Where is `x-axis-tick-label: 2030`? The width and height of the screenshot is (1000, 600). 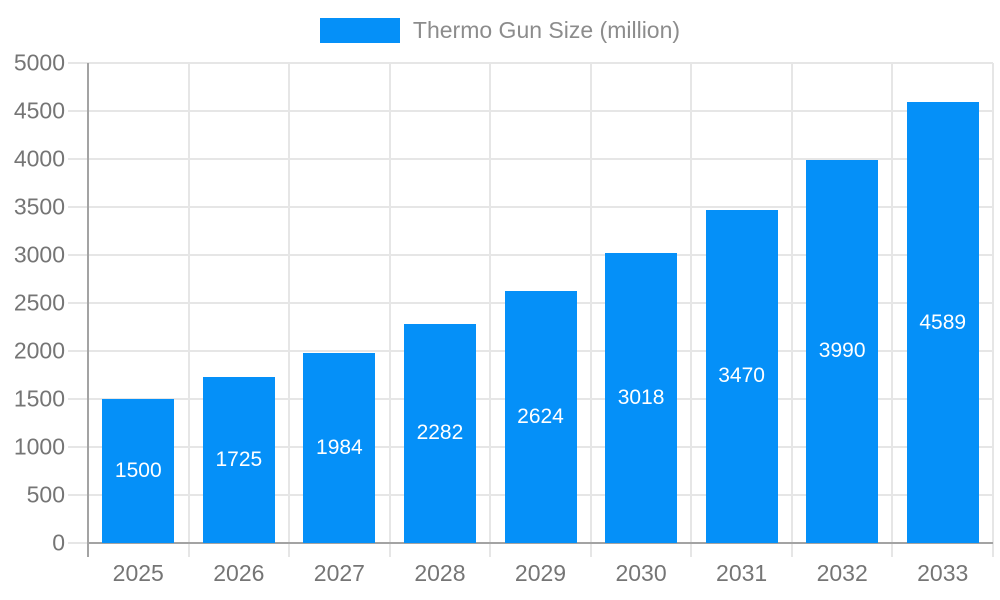
x-axis-tick-label: 2030 is located at coordinates (641, 573).